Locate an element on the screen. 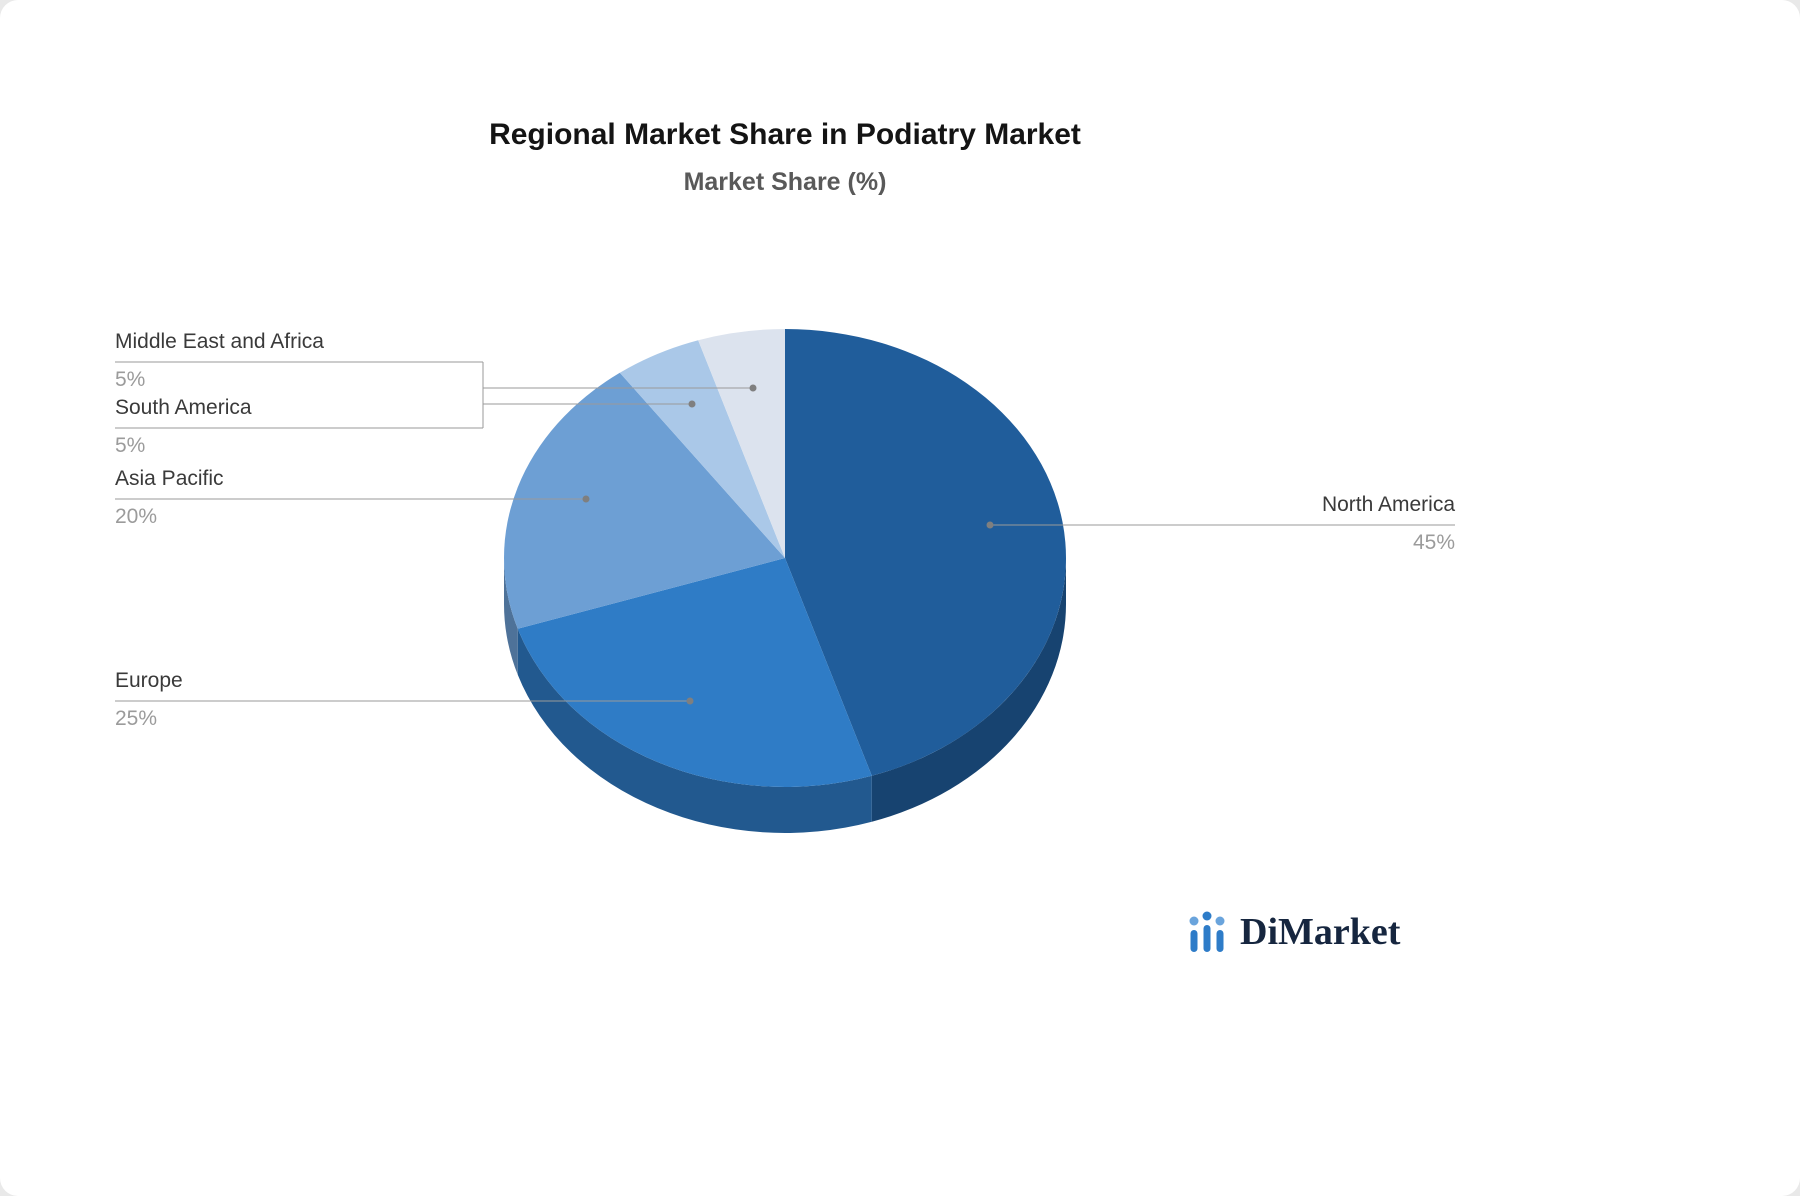 The image size is (1800, 1196). value-europe: 25% is located at coordinates (136, 718).